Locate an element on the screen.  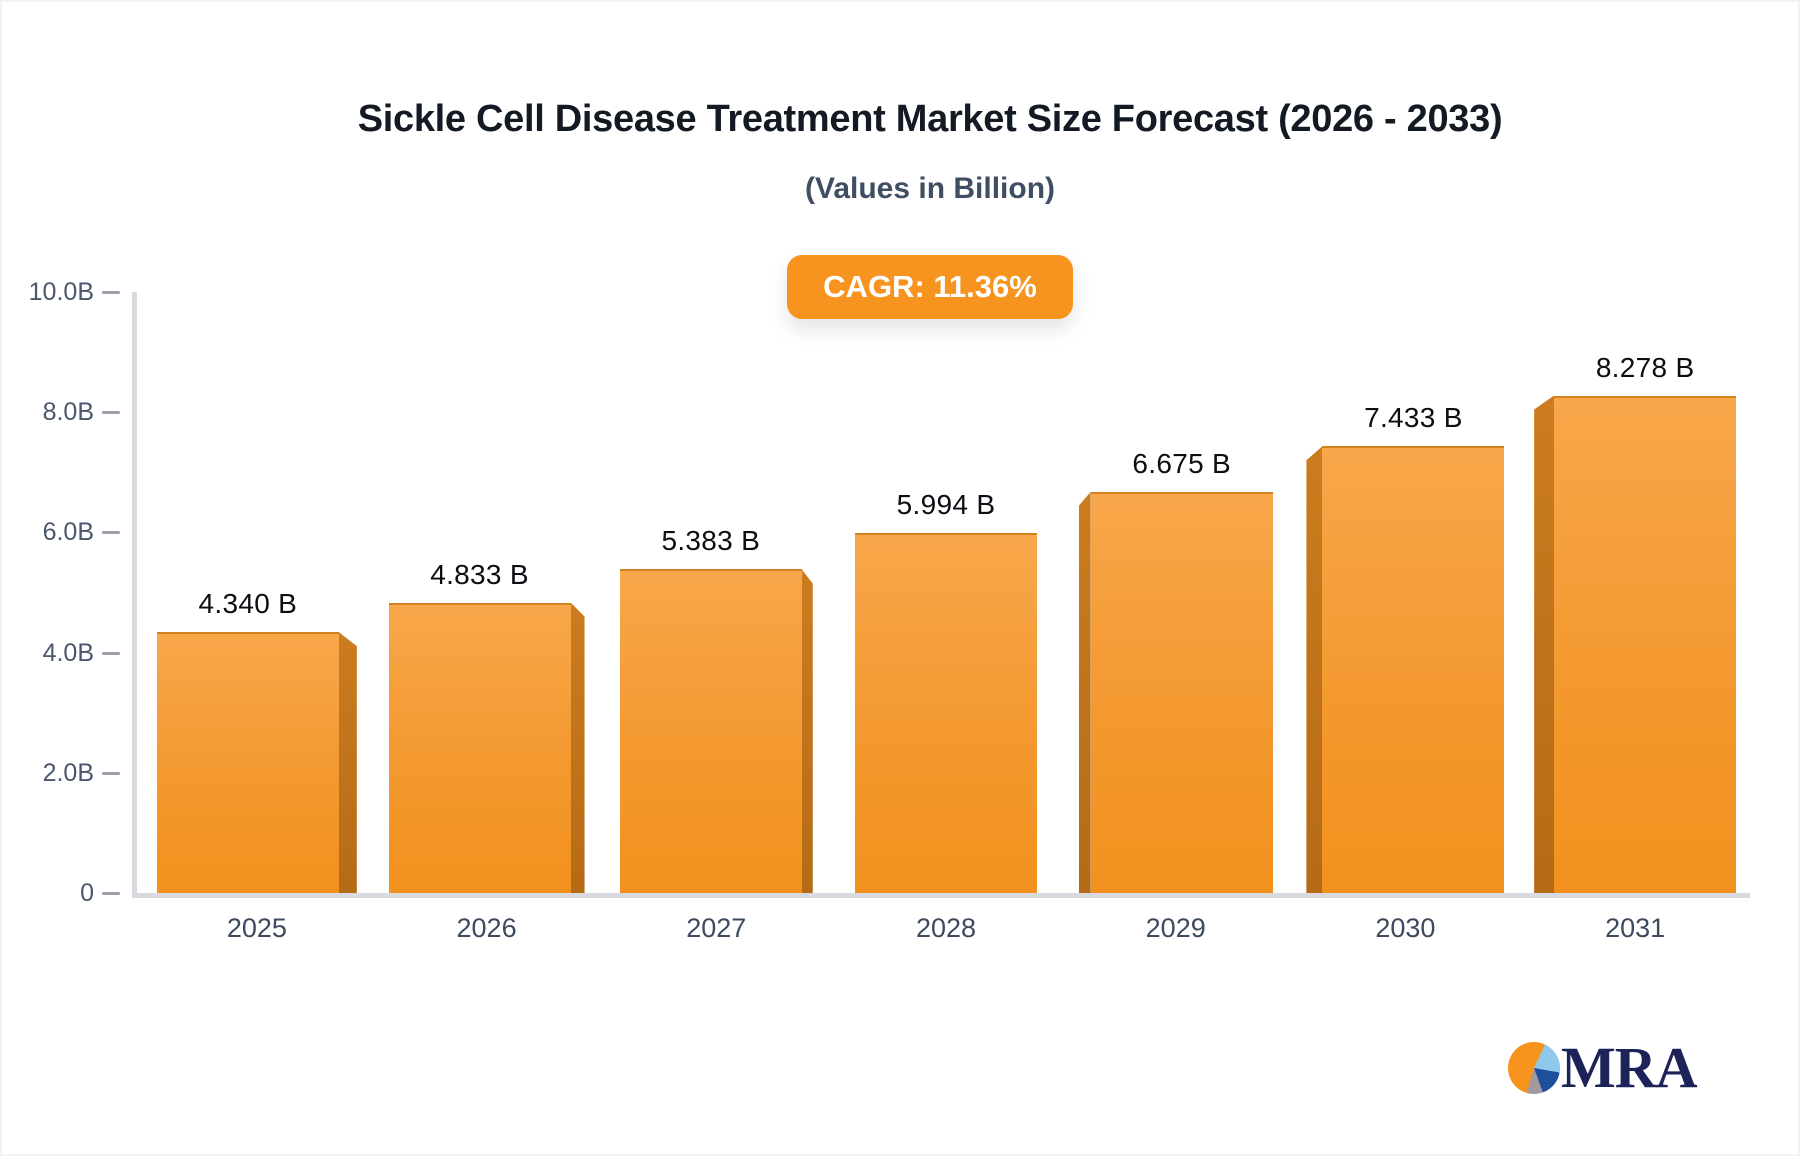
x-tick-label: 2027 is located at coordinates (716, 928).